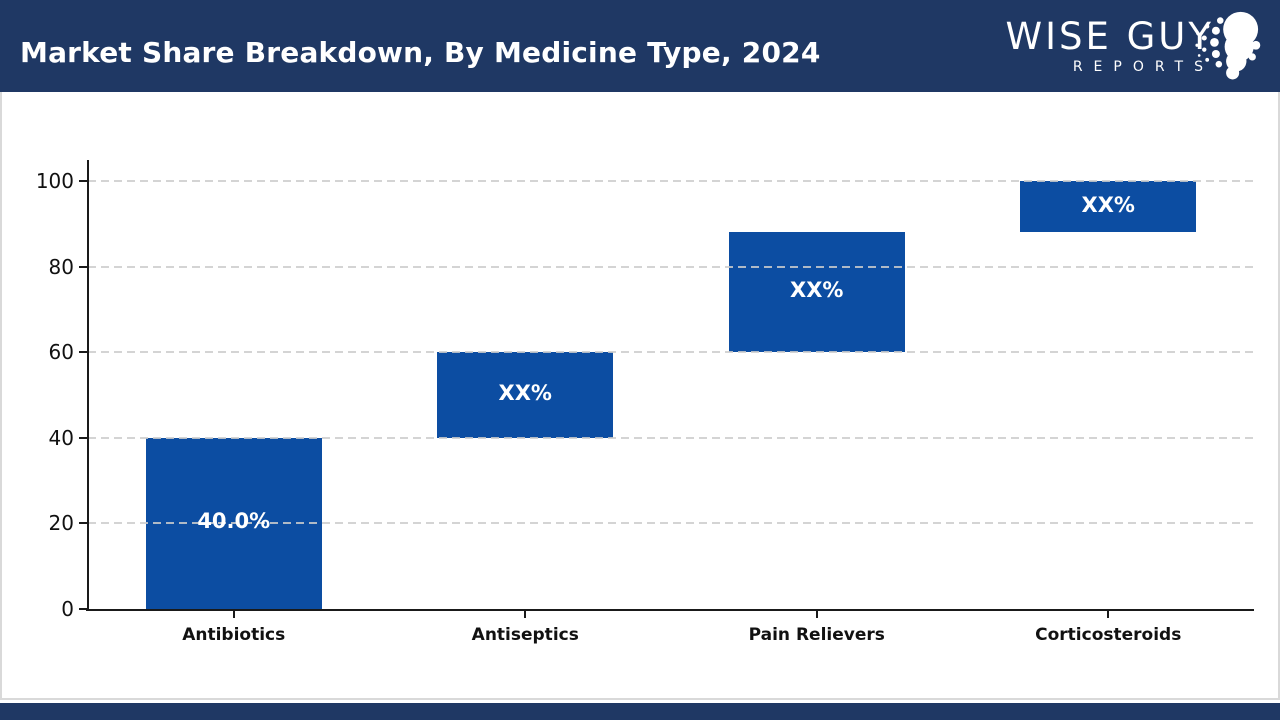 The image size is (1280, 720). What do you see at coordinates (67, 609) in the screenshot?
I see `y-tick-label: 0` at bounding box center [67, 609].